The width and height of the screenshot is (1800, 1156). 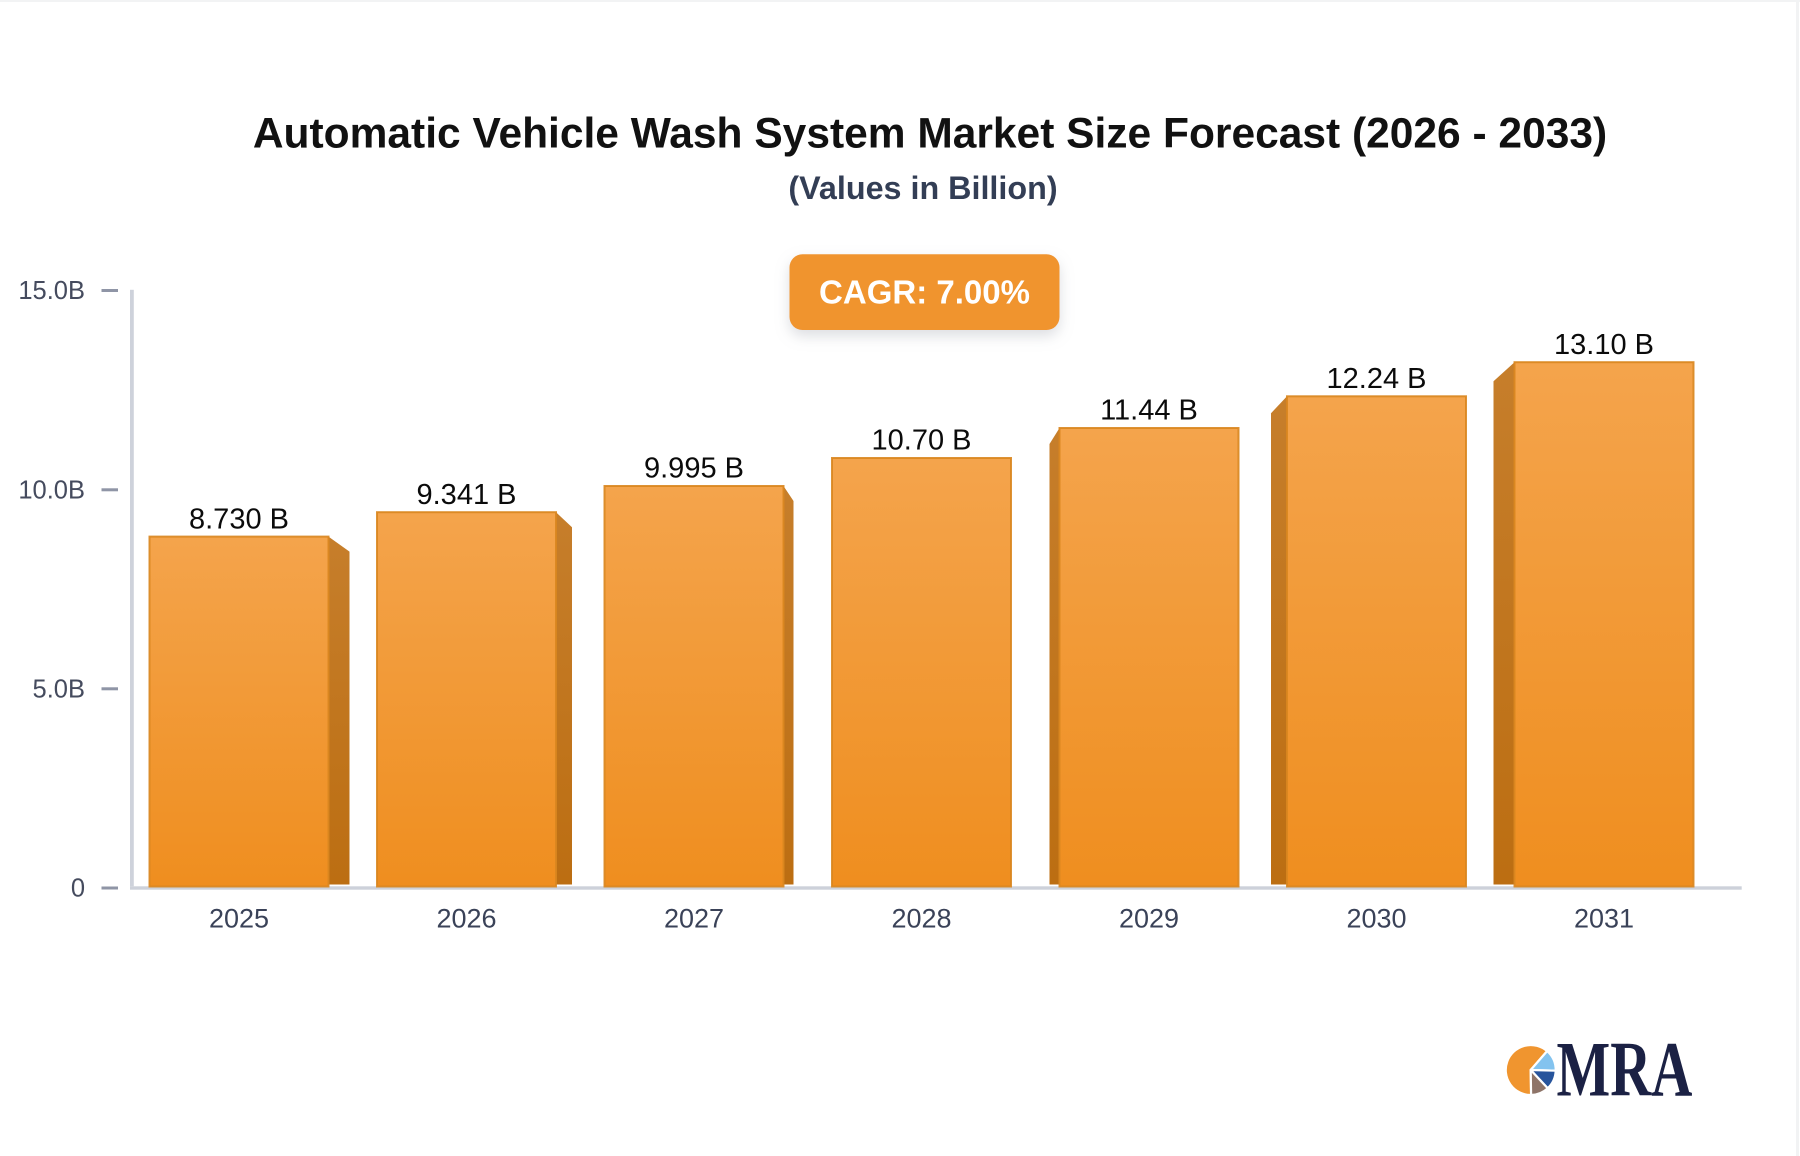 What do you see at coordinates (239, 919) in the screenshot?
I see `svg-text: 2025` at bounding box center [239, 919].